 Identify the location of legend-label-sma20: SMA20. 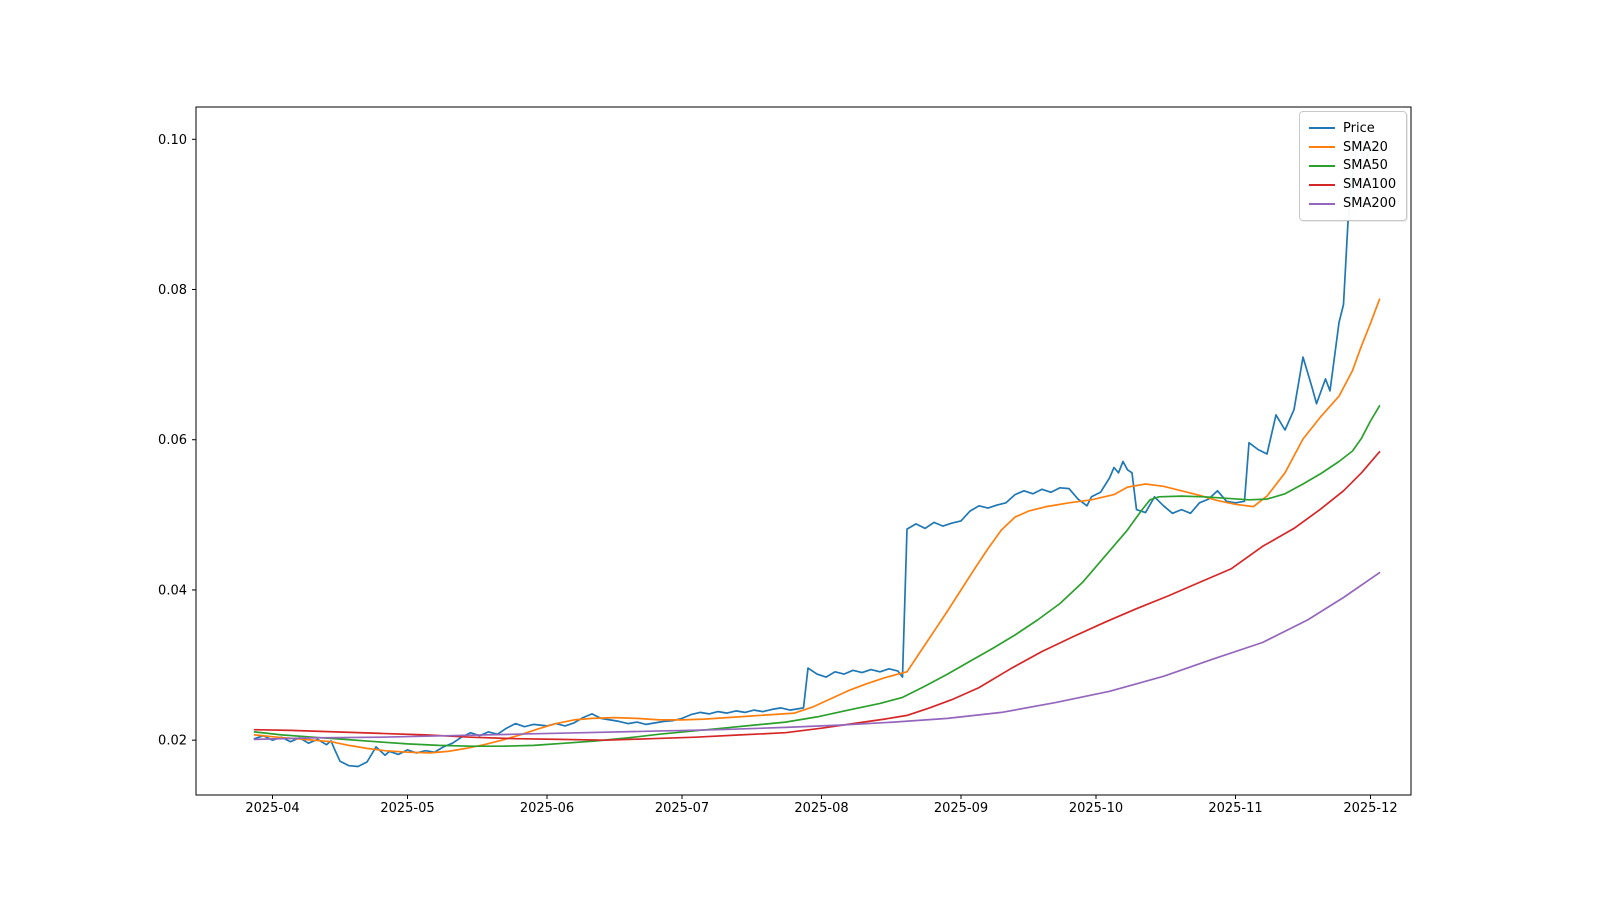
(1365, 147).